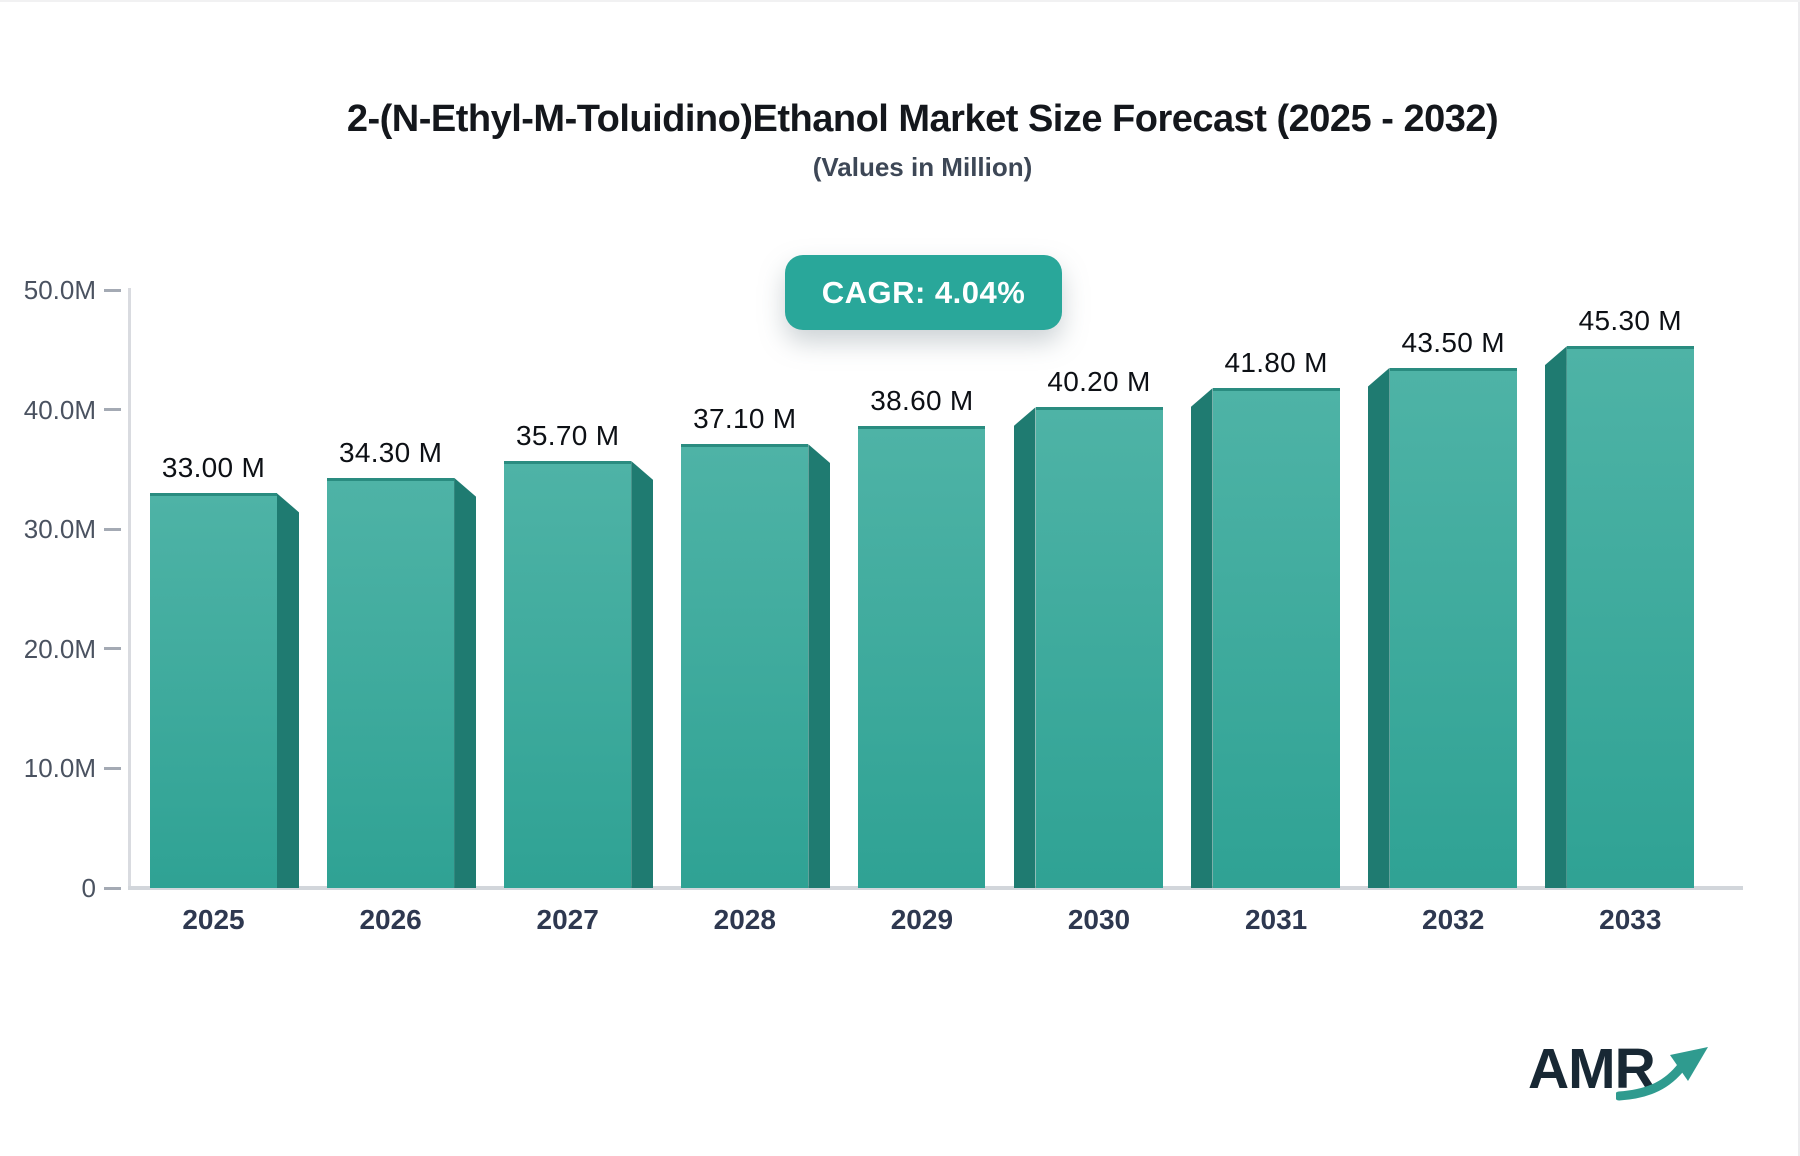 The image size is (1800, 1156). I want to click on chart-subtitle: (Values in Million), so click(922, 167).